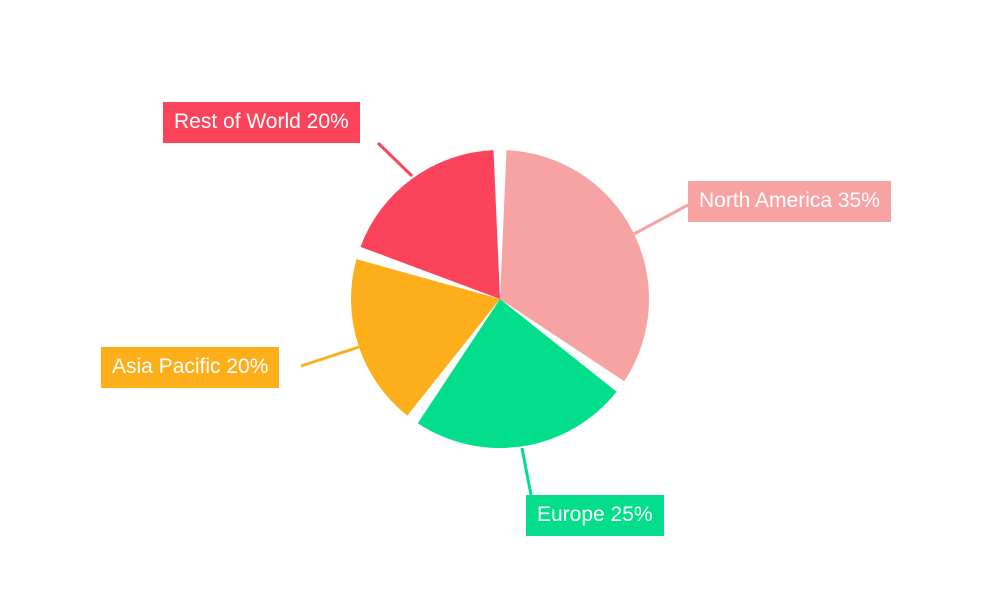 The image size is (1000, 600). I want to click on leader-line-rest-of-world, so click(395, 159).